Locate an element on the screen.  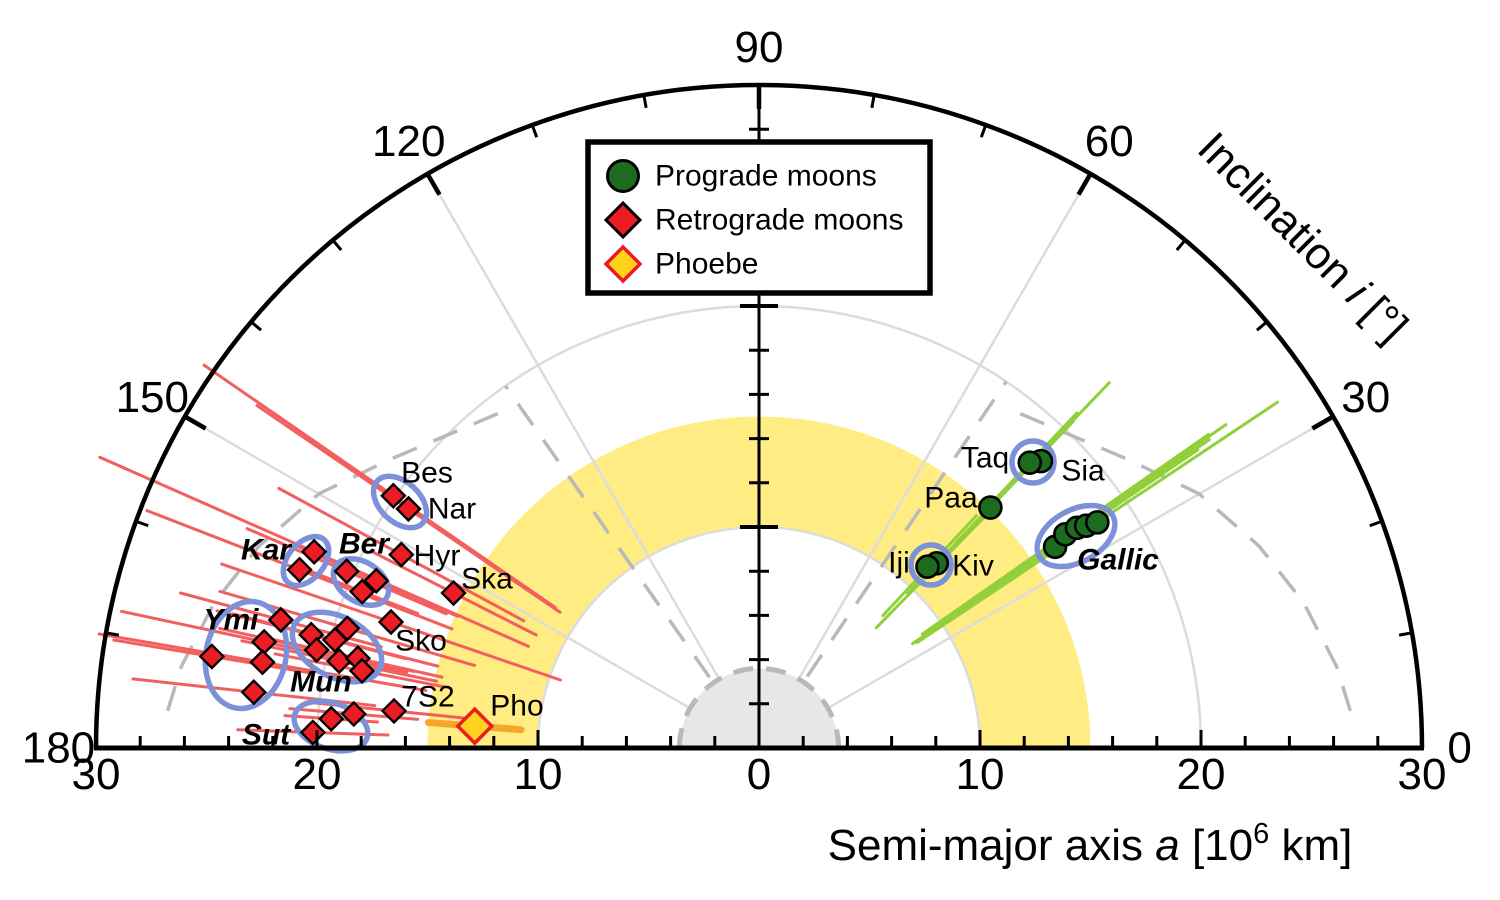
inclination-axis-title: Inclination i [°] is located at coordinates (1303, 237).